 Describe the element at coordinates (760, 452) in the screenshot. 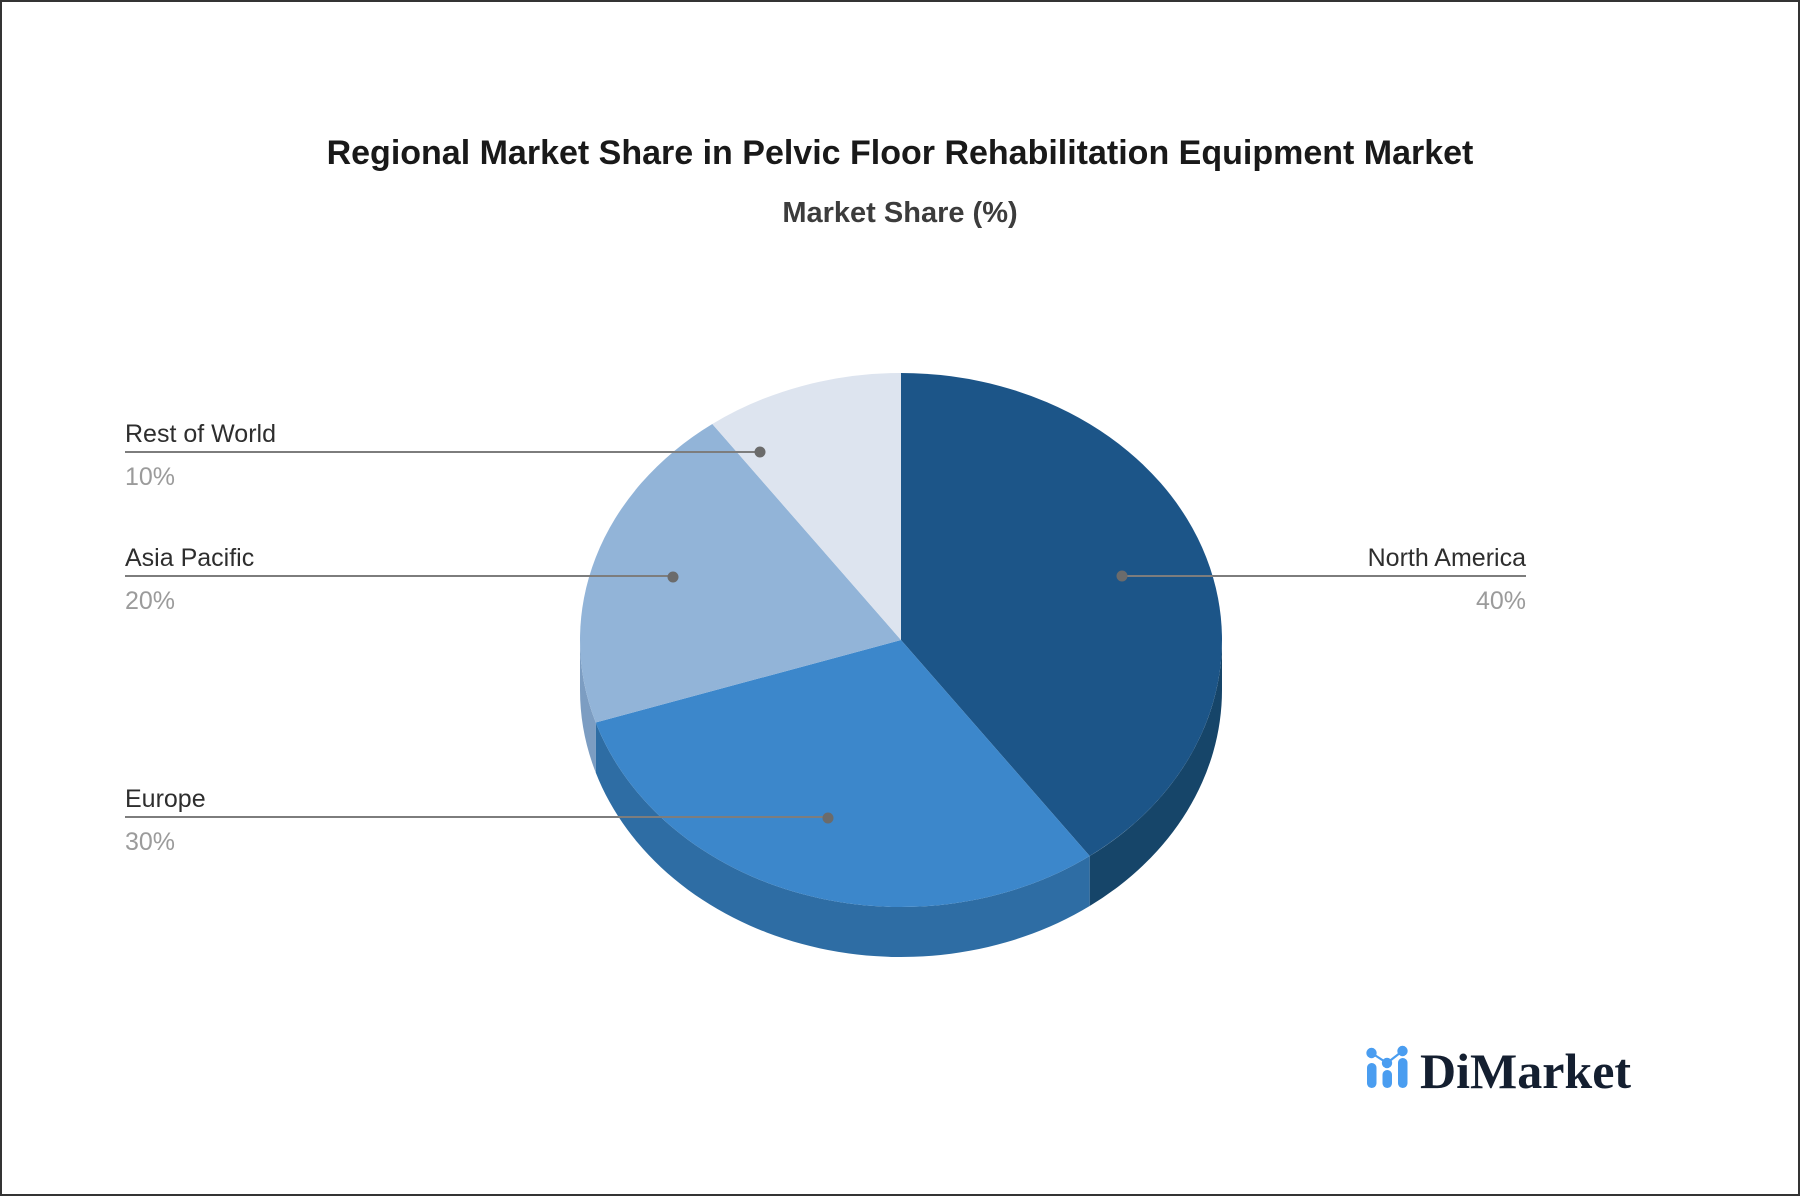

I see `leader-dot-rest-of-world` at that location.